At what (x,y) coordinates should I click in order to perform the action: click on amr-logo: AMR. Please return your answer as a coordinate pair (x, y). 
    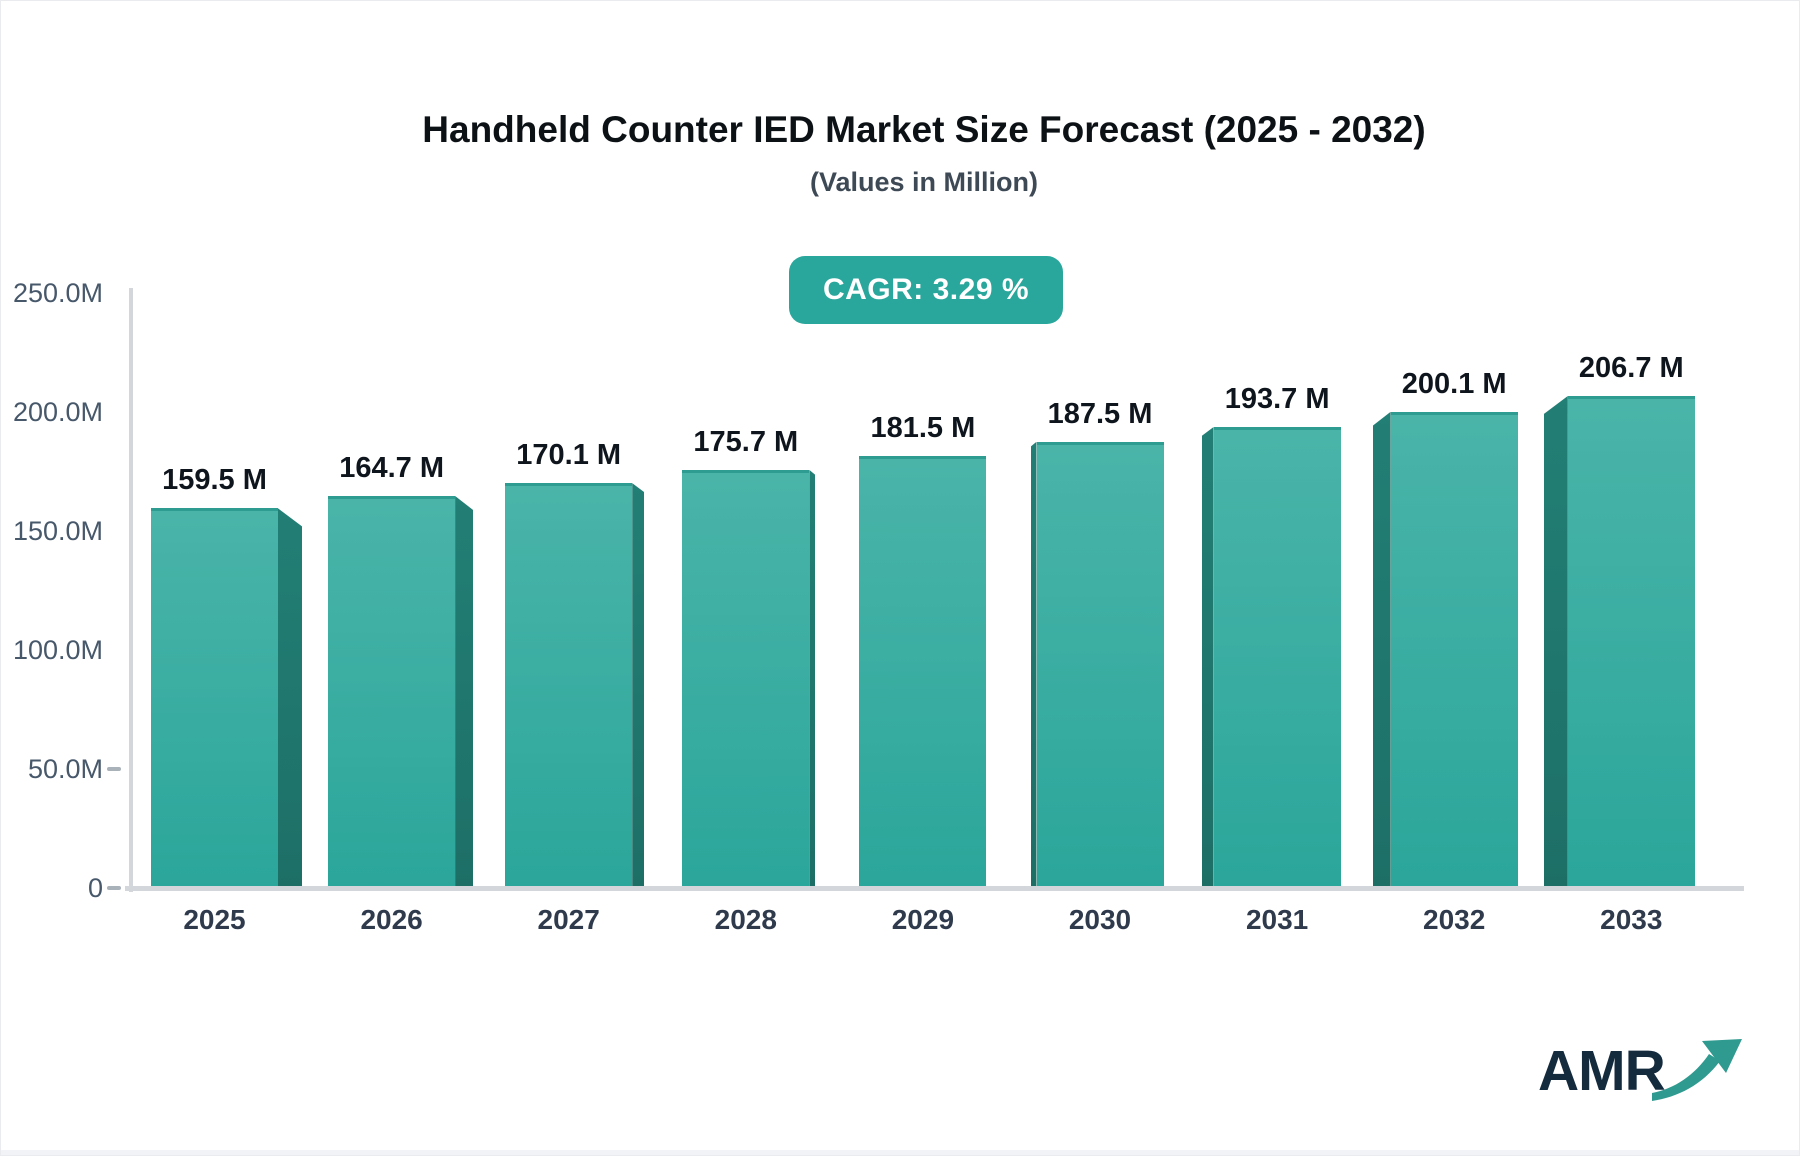
    Looking at the image, I should click on (1668, 1075).